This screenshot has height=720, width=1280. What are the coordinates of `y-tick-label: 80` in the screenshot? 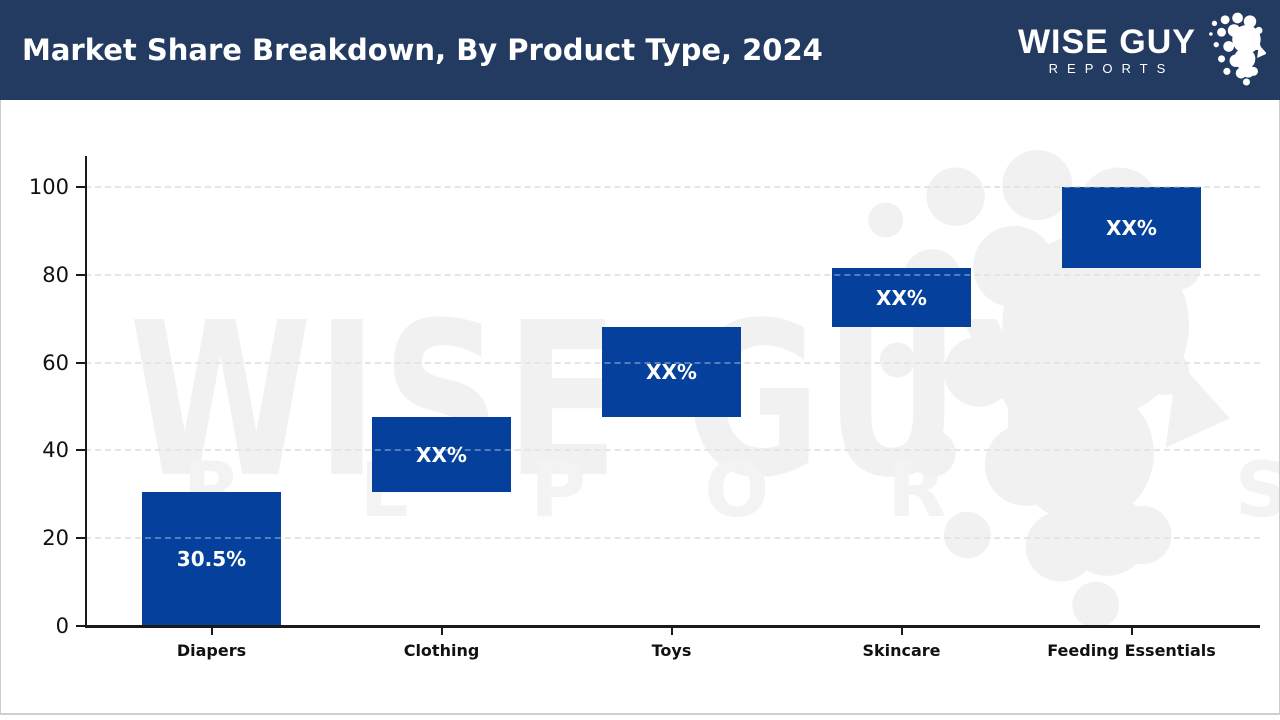 It's located at (55, 274).